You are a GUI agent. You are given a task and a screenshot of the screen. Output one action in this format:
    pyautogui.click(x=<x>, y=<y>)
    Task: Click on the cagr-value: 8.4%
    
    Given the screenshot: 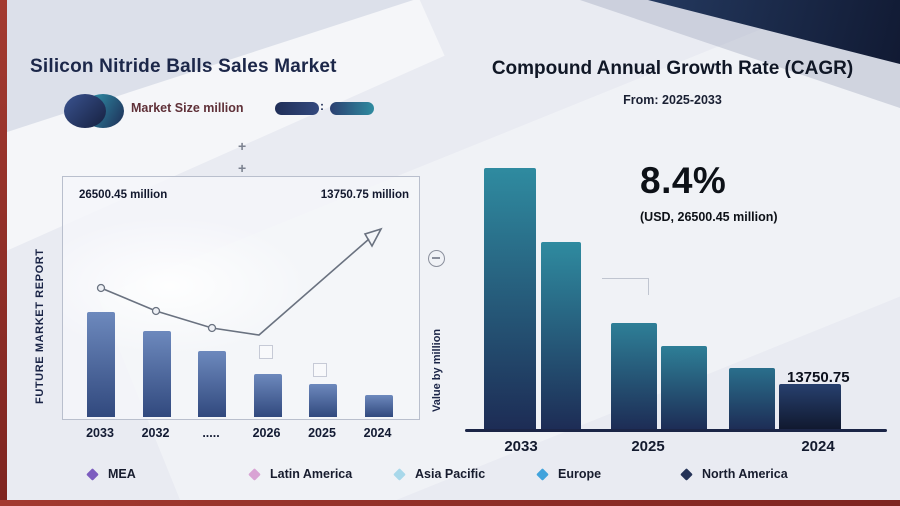 What is the action you would take?
    pyautogui.click(x=683, y=180)
    